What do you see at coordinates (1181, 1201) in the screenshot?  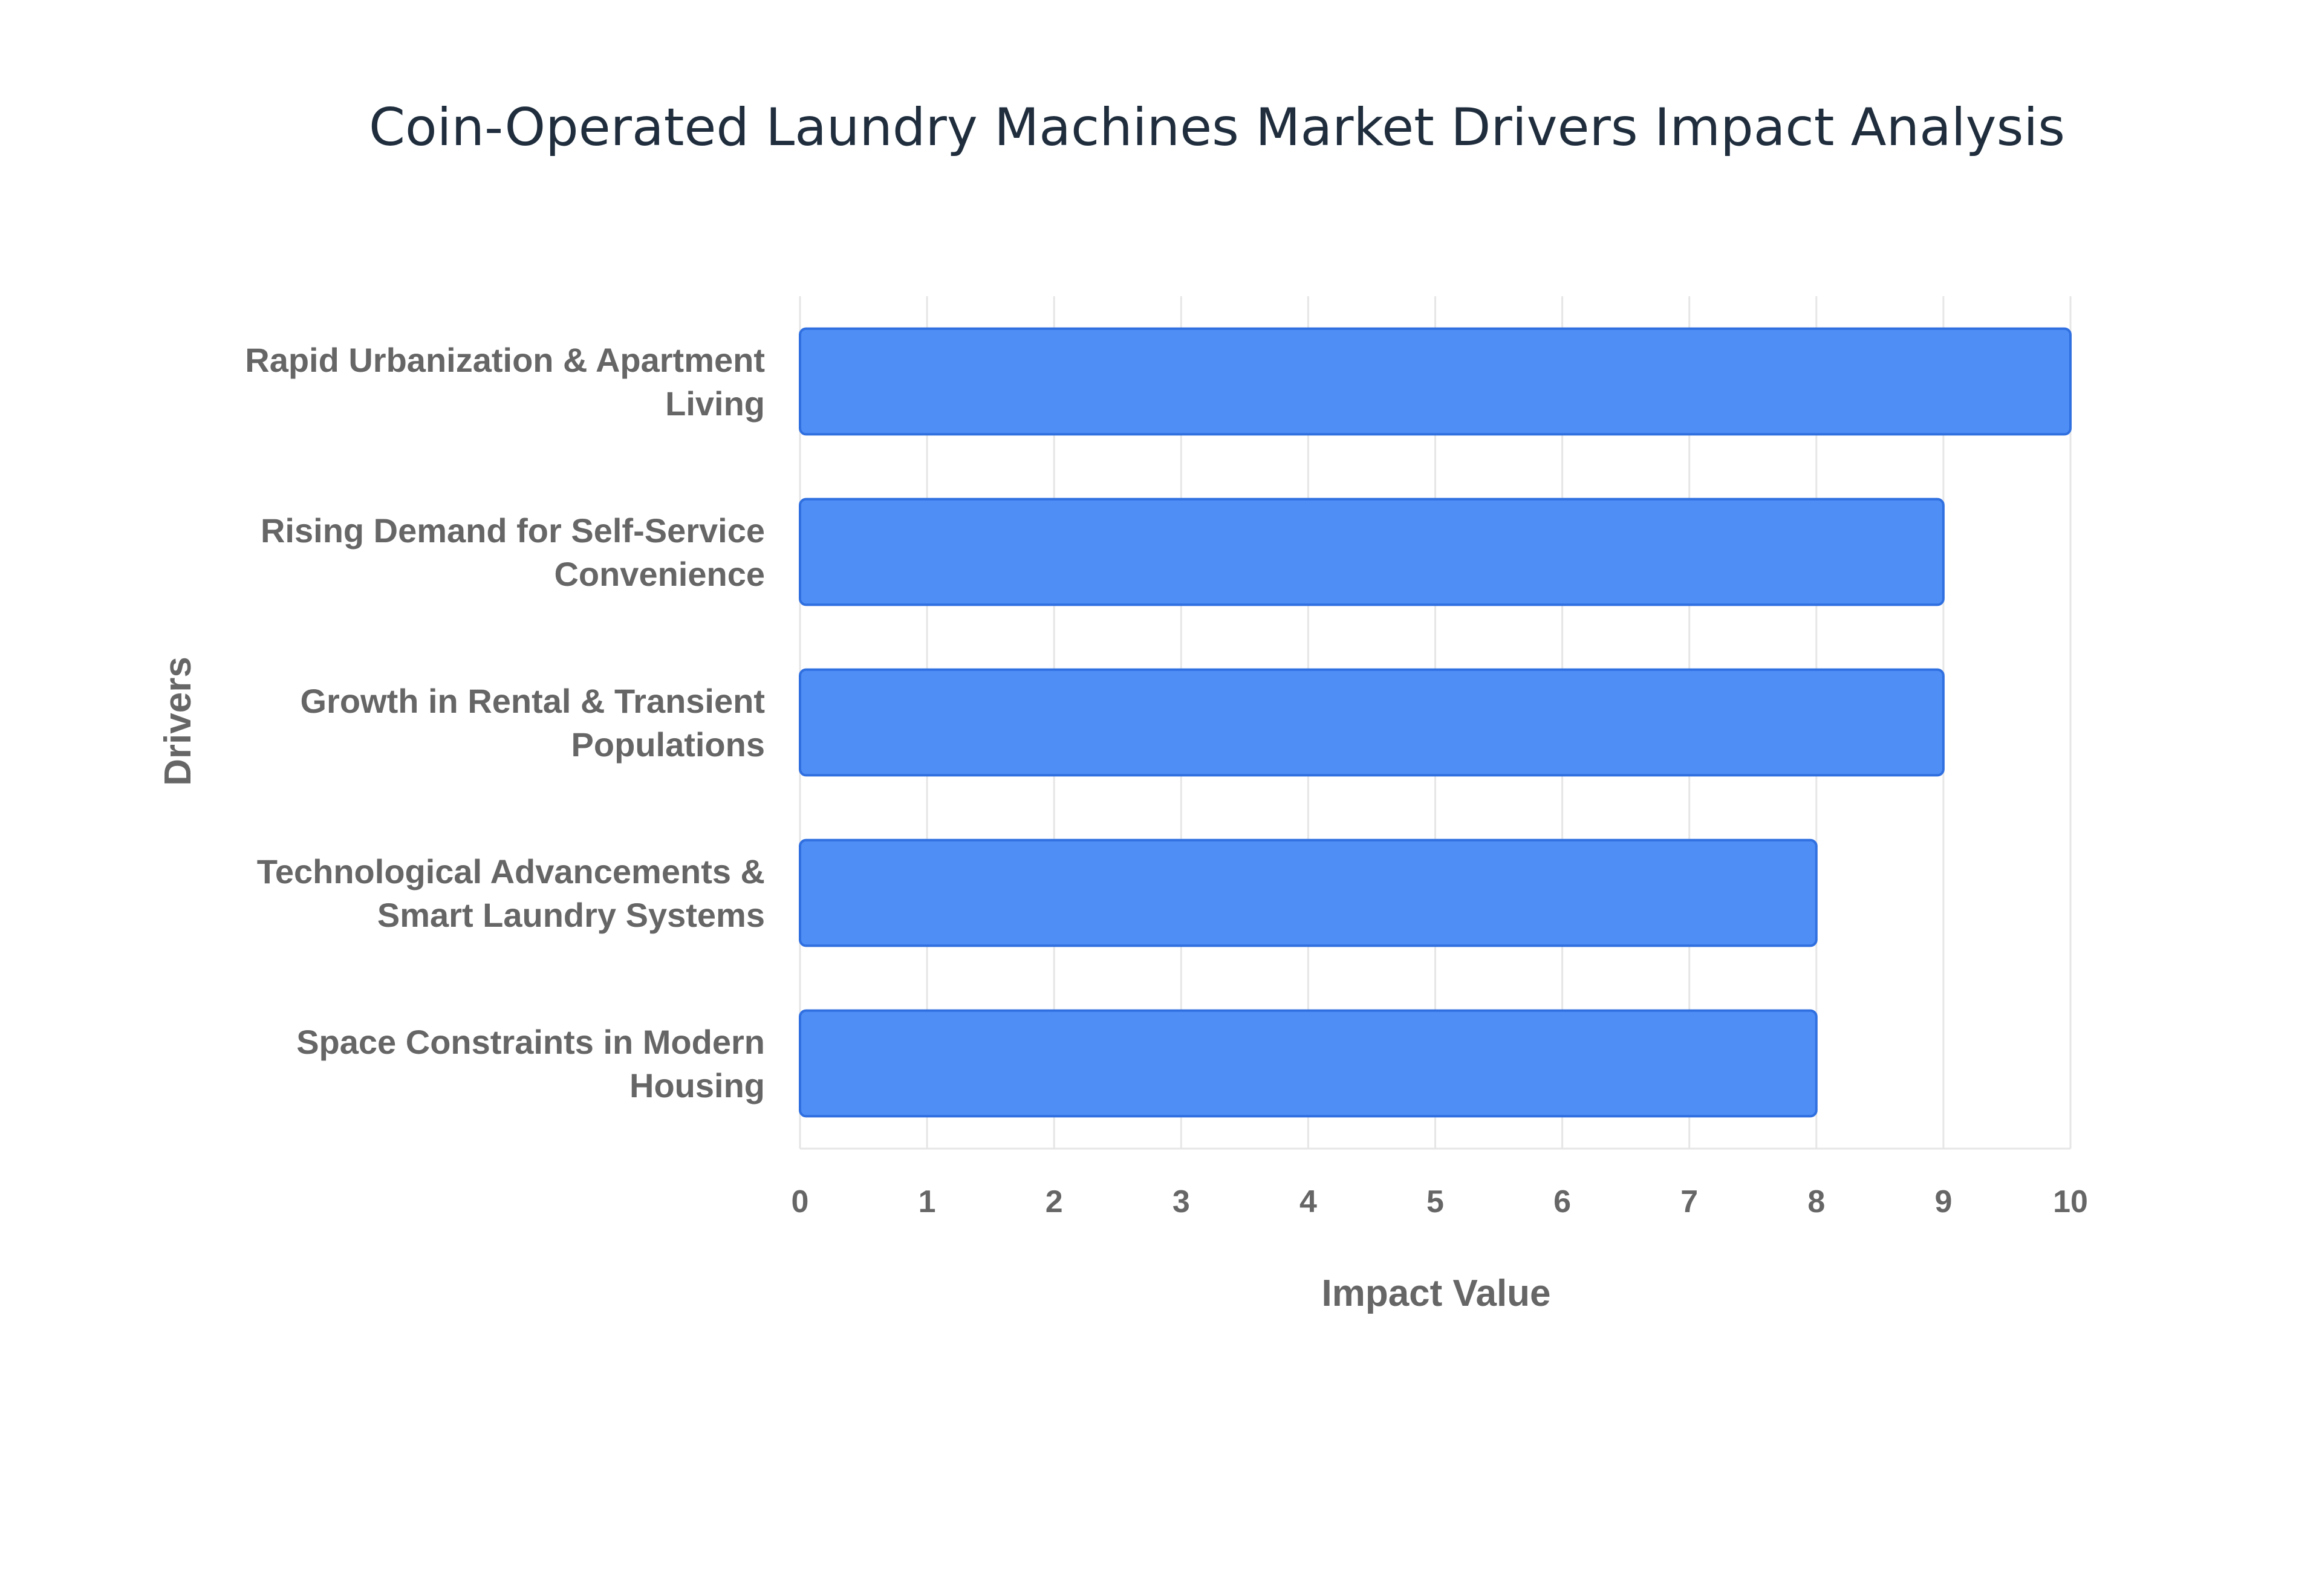 I see `x-tick-label-3: 3` at bounding box center [1181, 1201].